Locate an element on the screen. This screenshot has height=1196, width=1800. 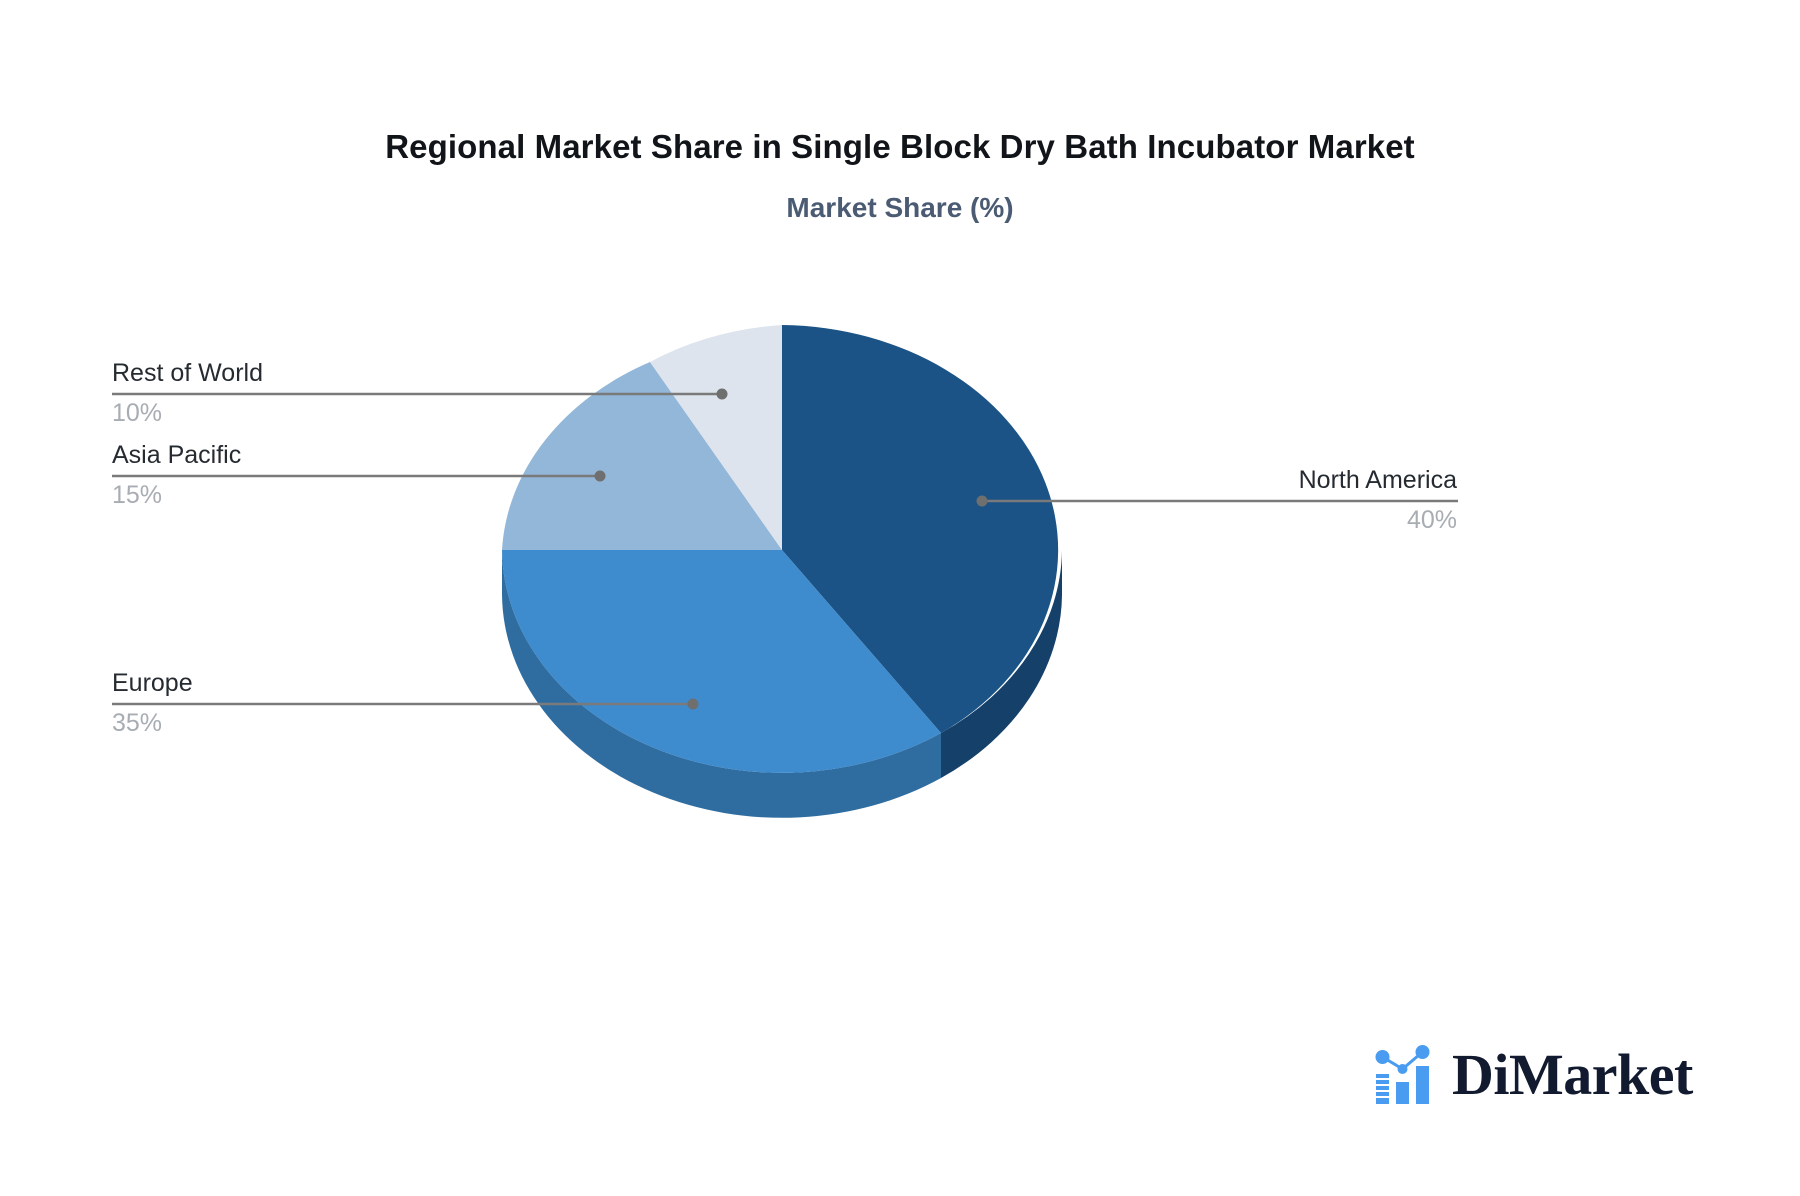
callout-value-europe: 35% is located at coordinates (137, 723).